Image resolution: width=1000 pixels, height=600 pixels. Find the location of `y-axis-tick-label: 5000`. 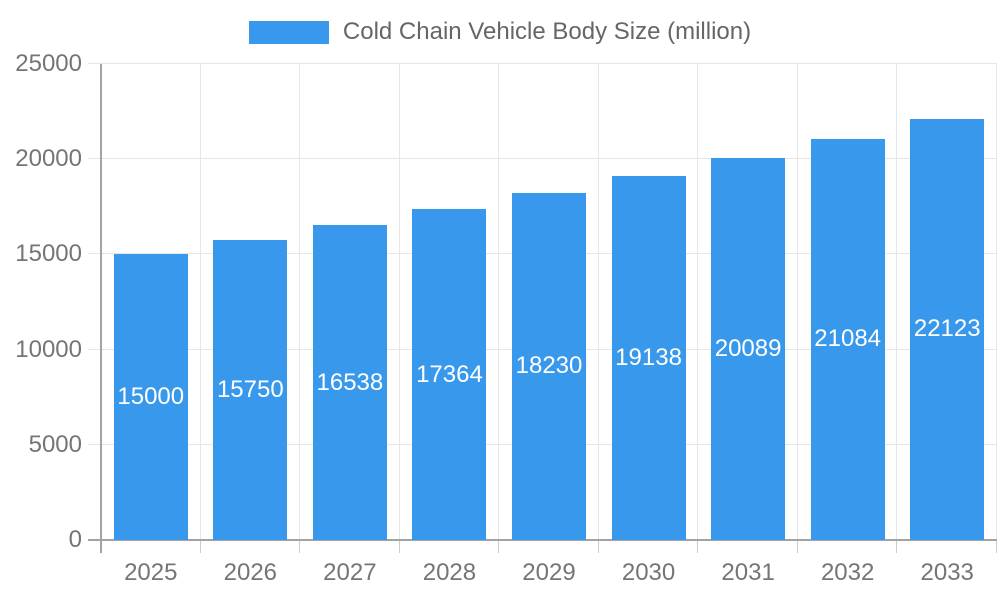

y-axis-tick-label: 5000 is located at coordinates (55, 444).